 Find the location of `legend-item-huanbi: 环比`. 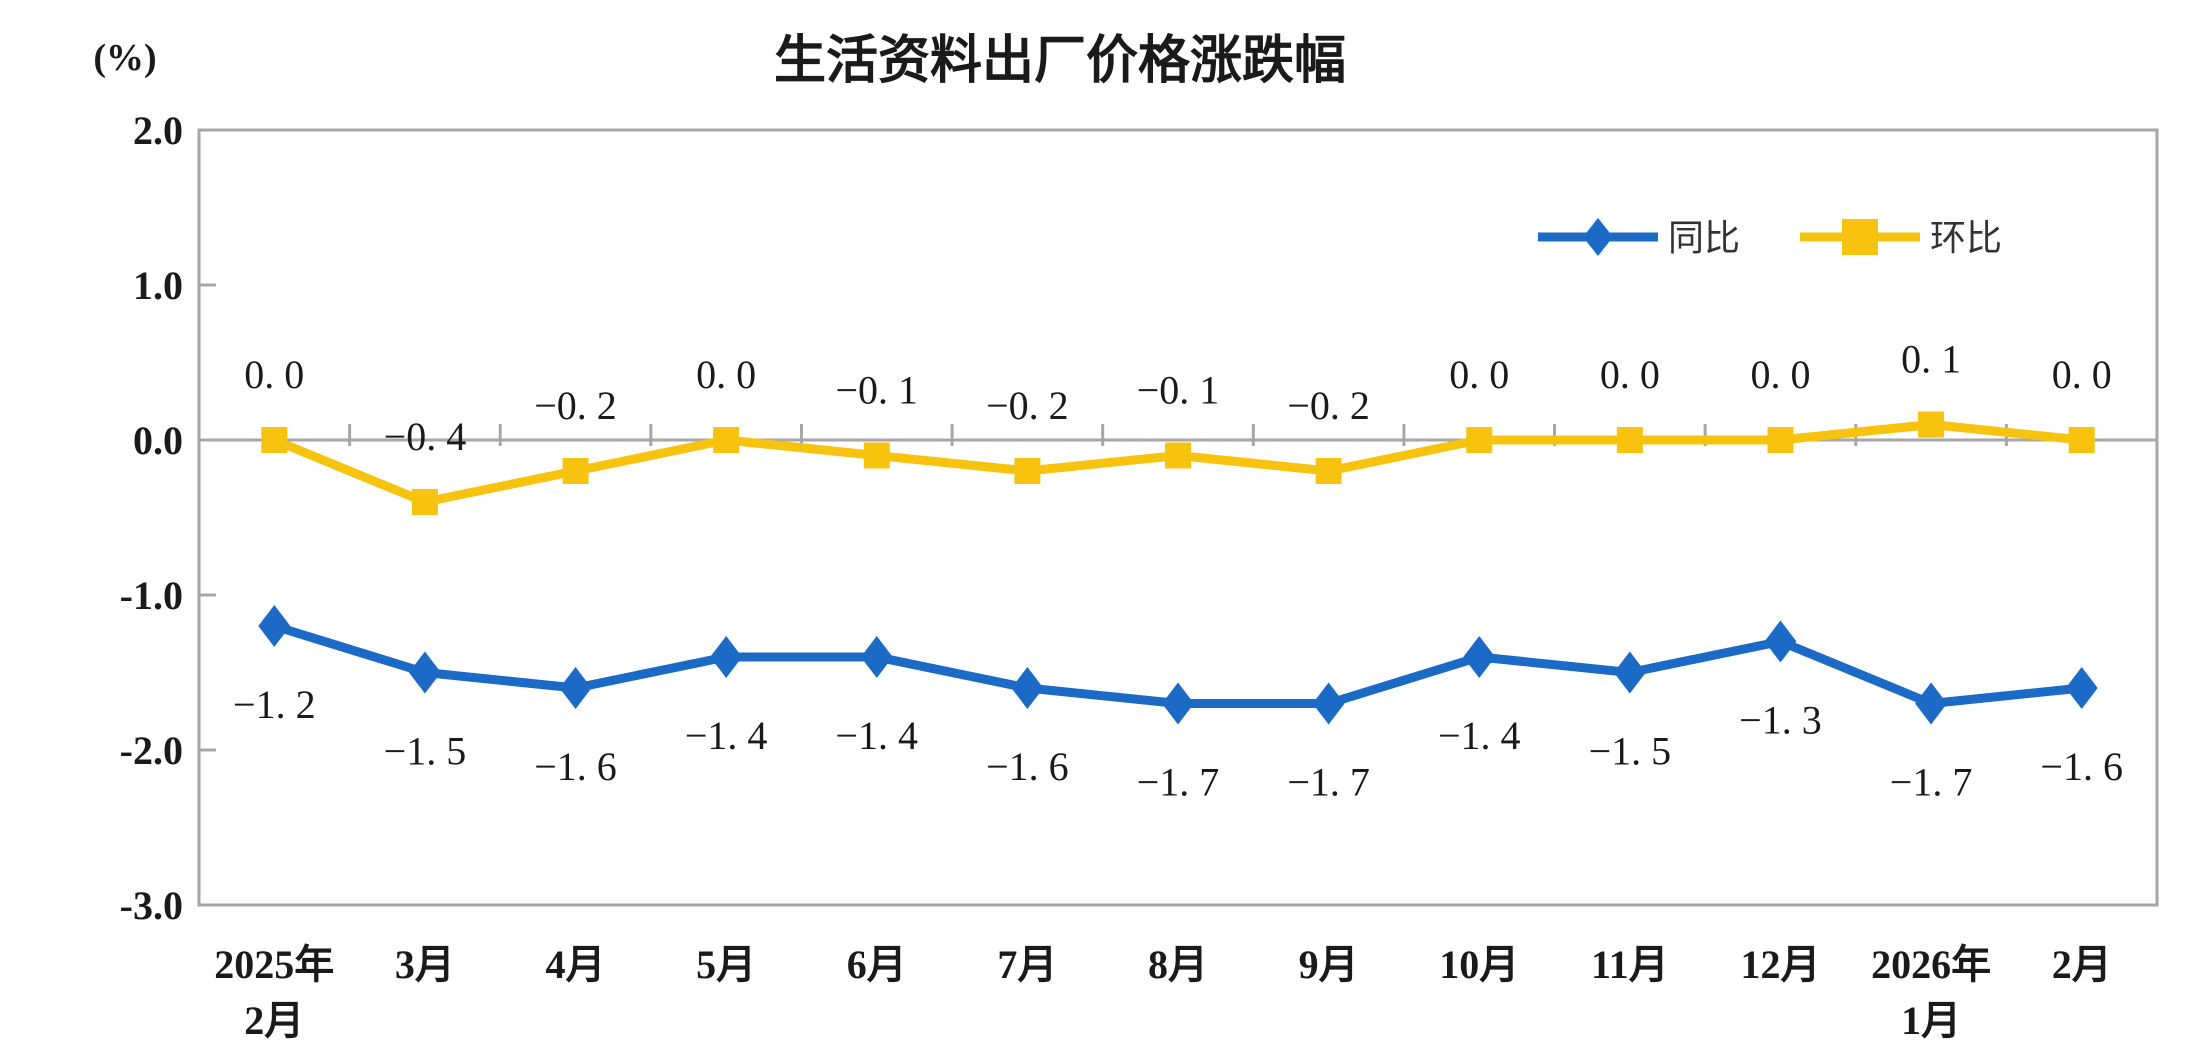

legend-item-huanbi: 环比 is located at coordinates (1901, 238).